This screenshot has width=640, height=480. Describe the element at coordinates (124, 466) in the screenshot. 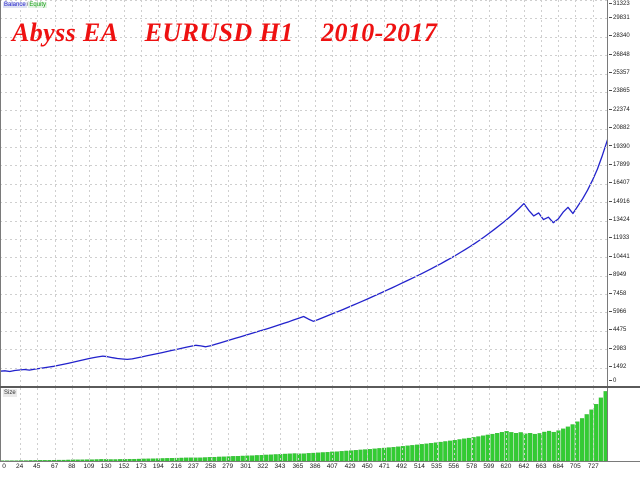

I see `x-axis-tick-label: 152` at that location.